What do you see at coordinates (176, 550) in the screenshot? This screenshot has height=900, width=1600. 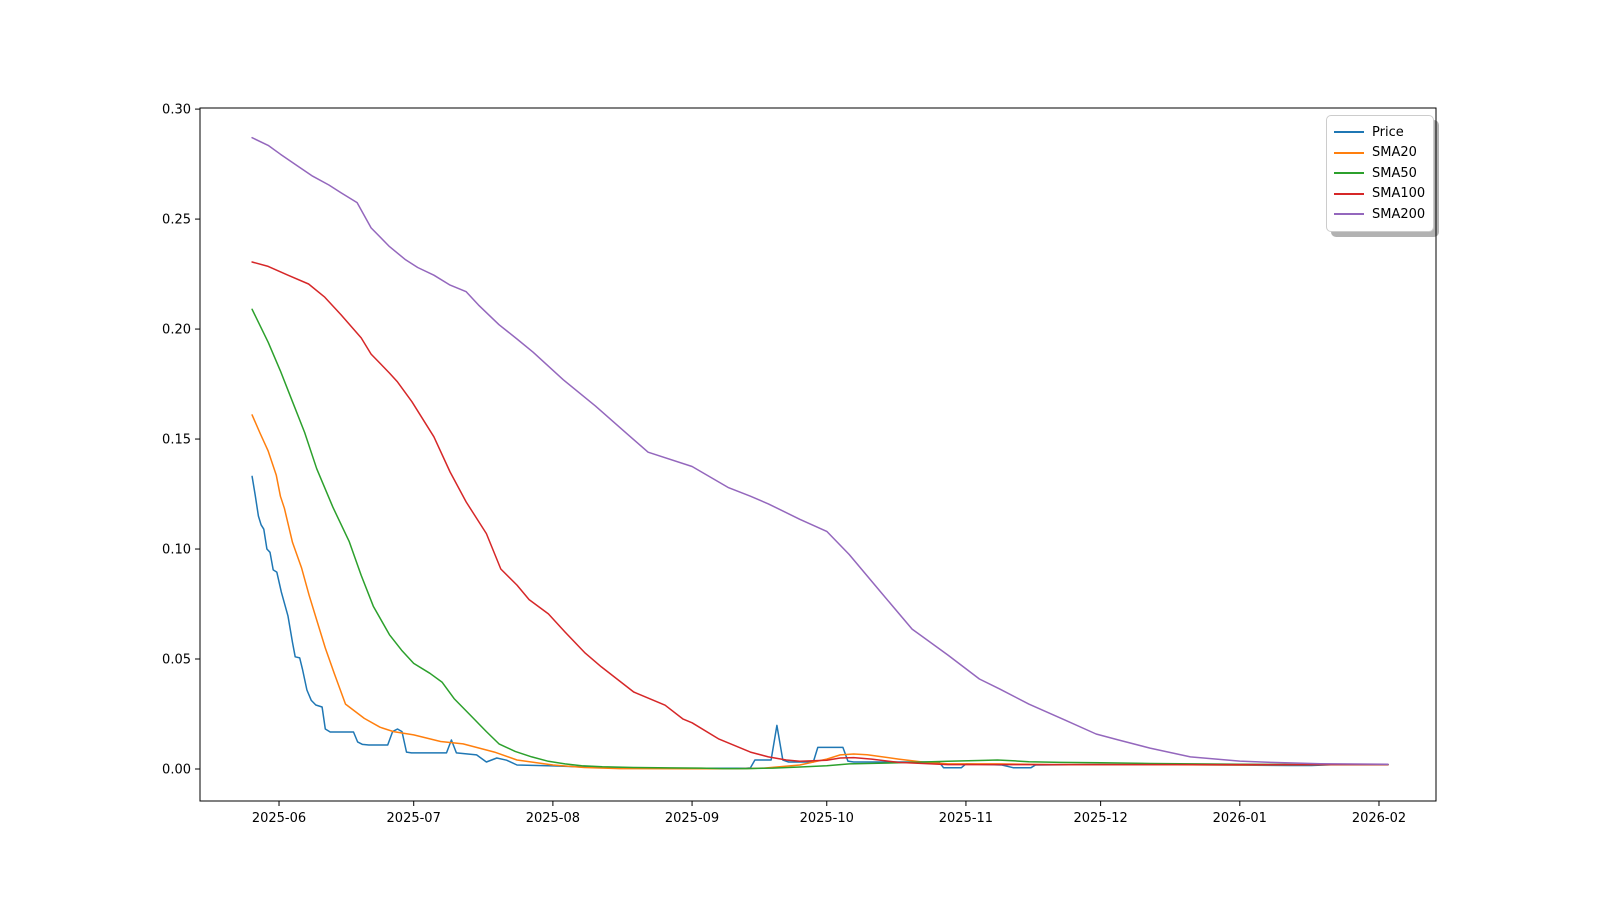 I see `y-tick-label: 0.10` at bounding box center [176, 550].